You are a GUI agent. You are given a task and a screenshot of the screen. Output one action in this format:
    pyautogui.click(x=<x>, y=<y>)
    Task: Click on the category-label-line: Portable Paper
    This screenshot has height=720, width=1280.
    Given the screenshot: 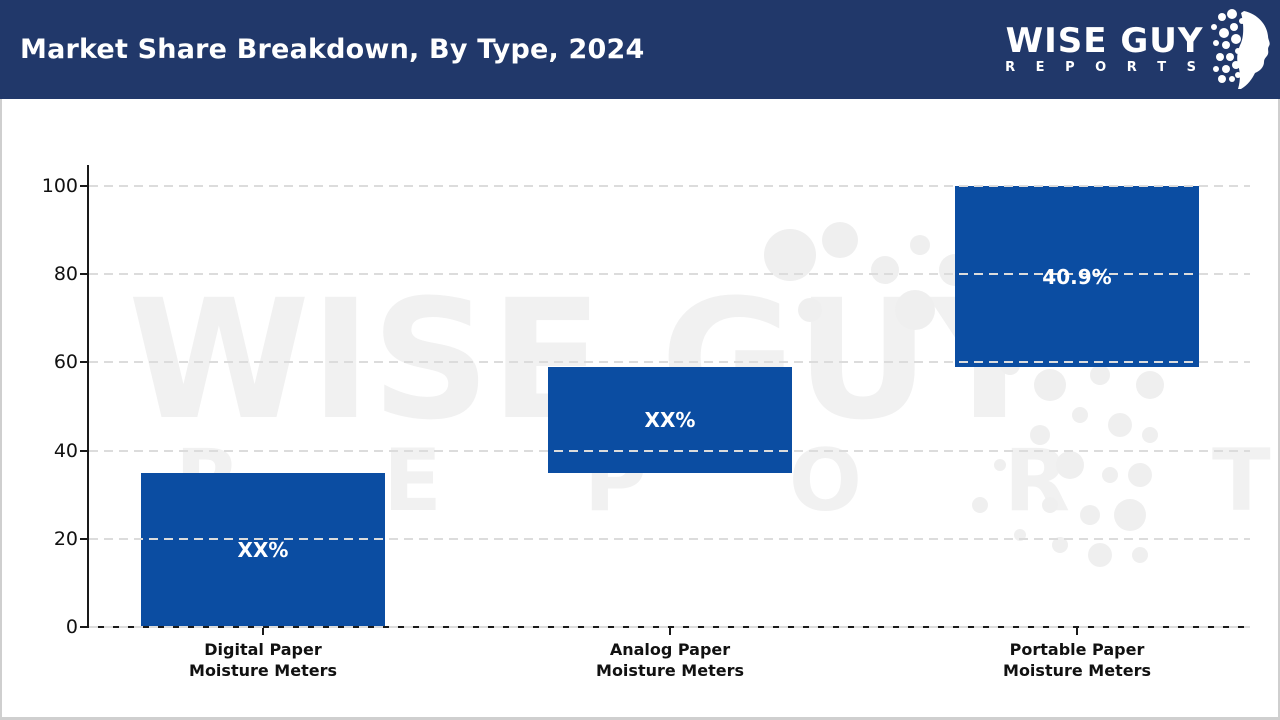 What is the action you would take?
    pyautogui.click(x=1077, y=649)
    